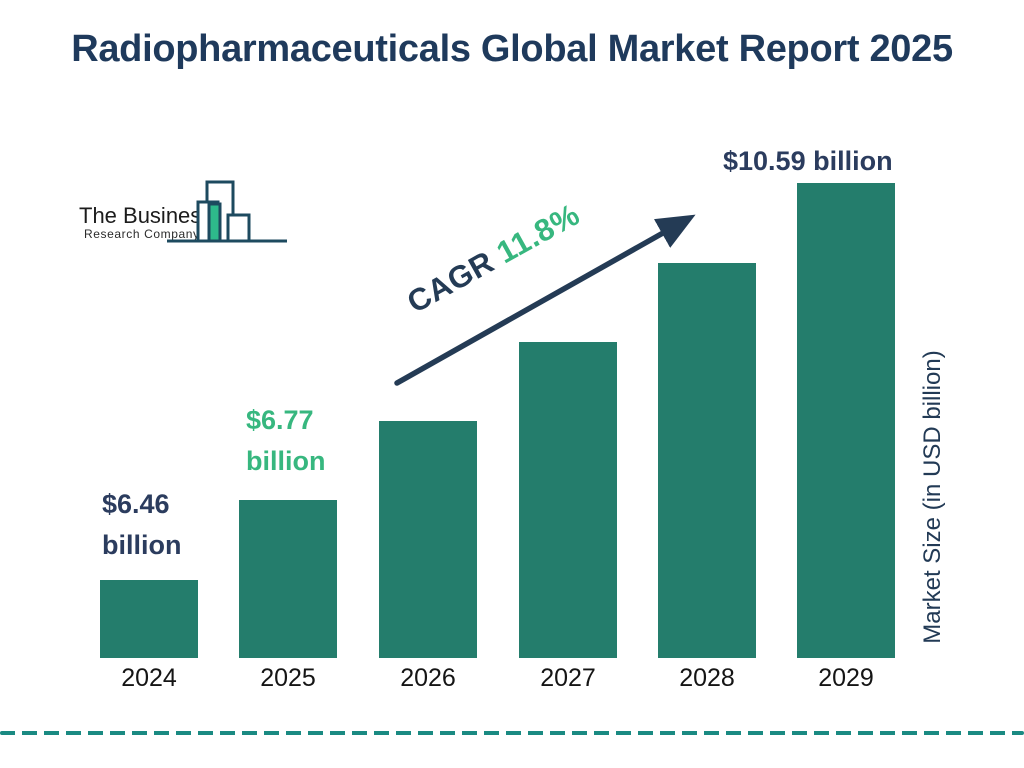 Image resolution: width=1024 pixels, height=768 pixels. I want to click on cagr-annotation: CAGR 11.8%, so click(493, 259).